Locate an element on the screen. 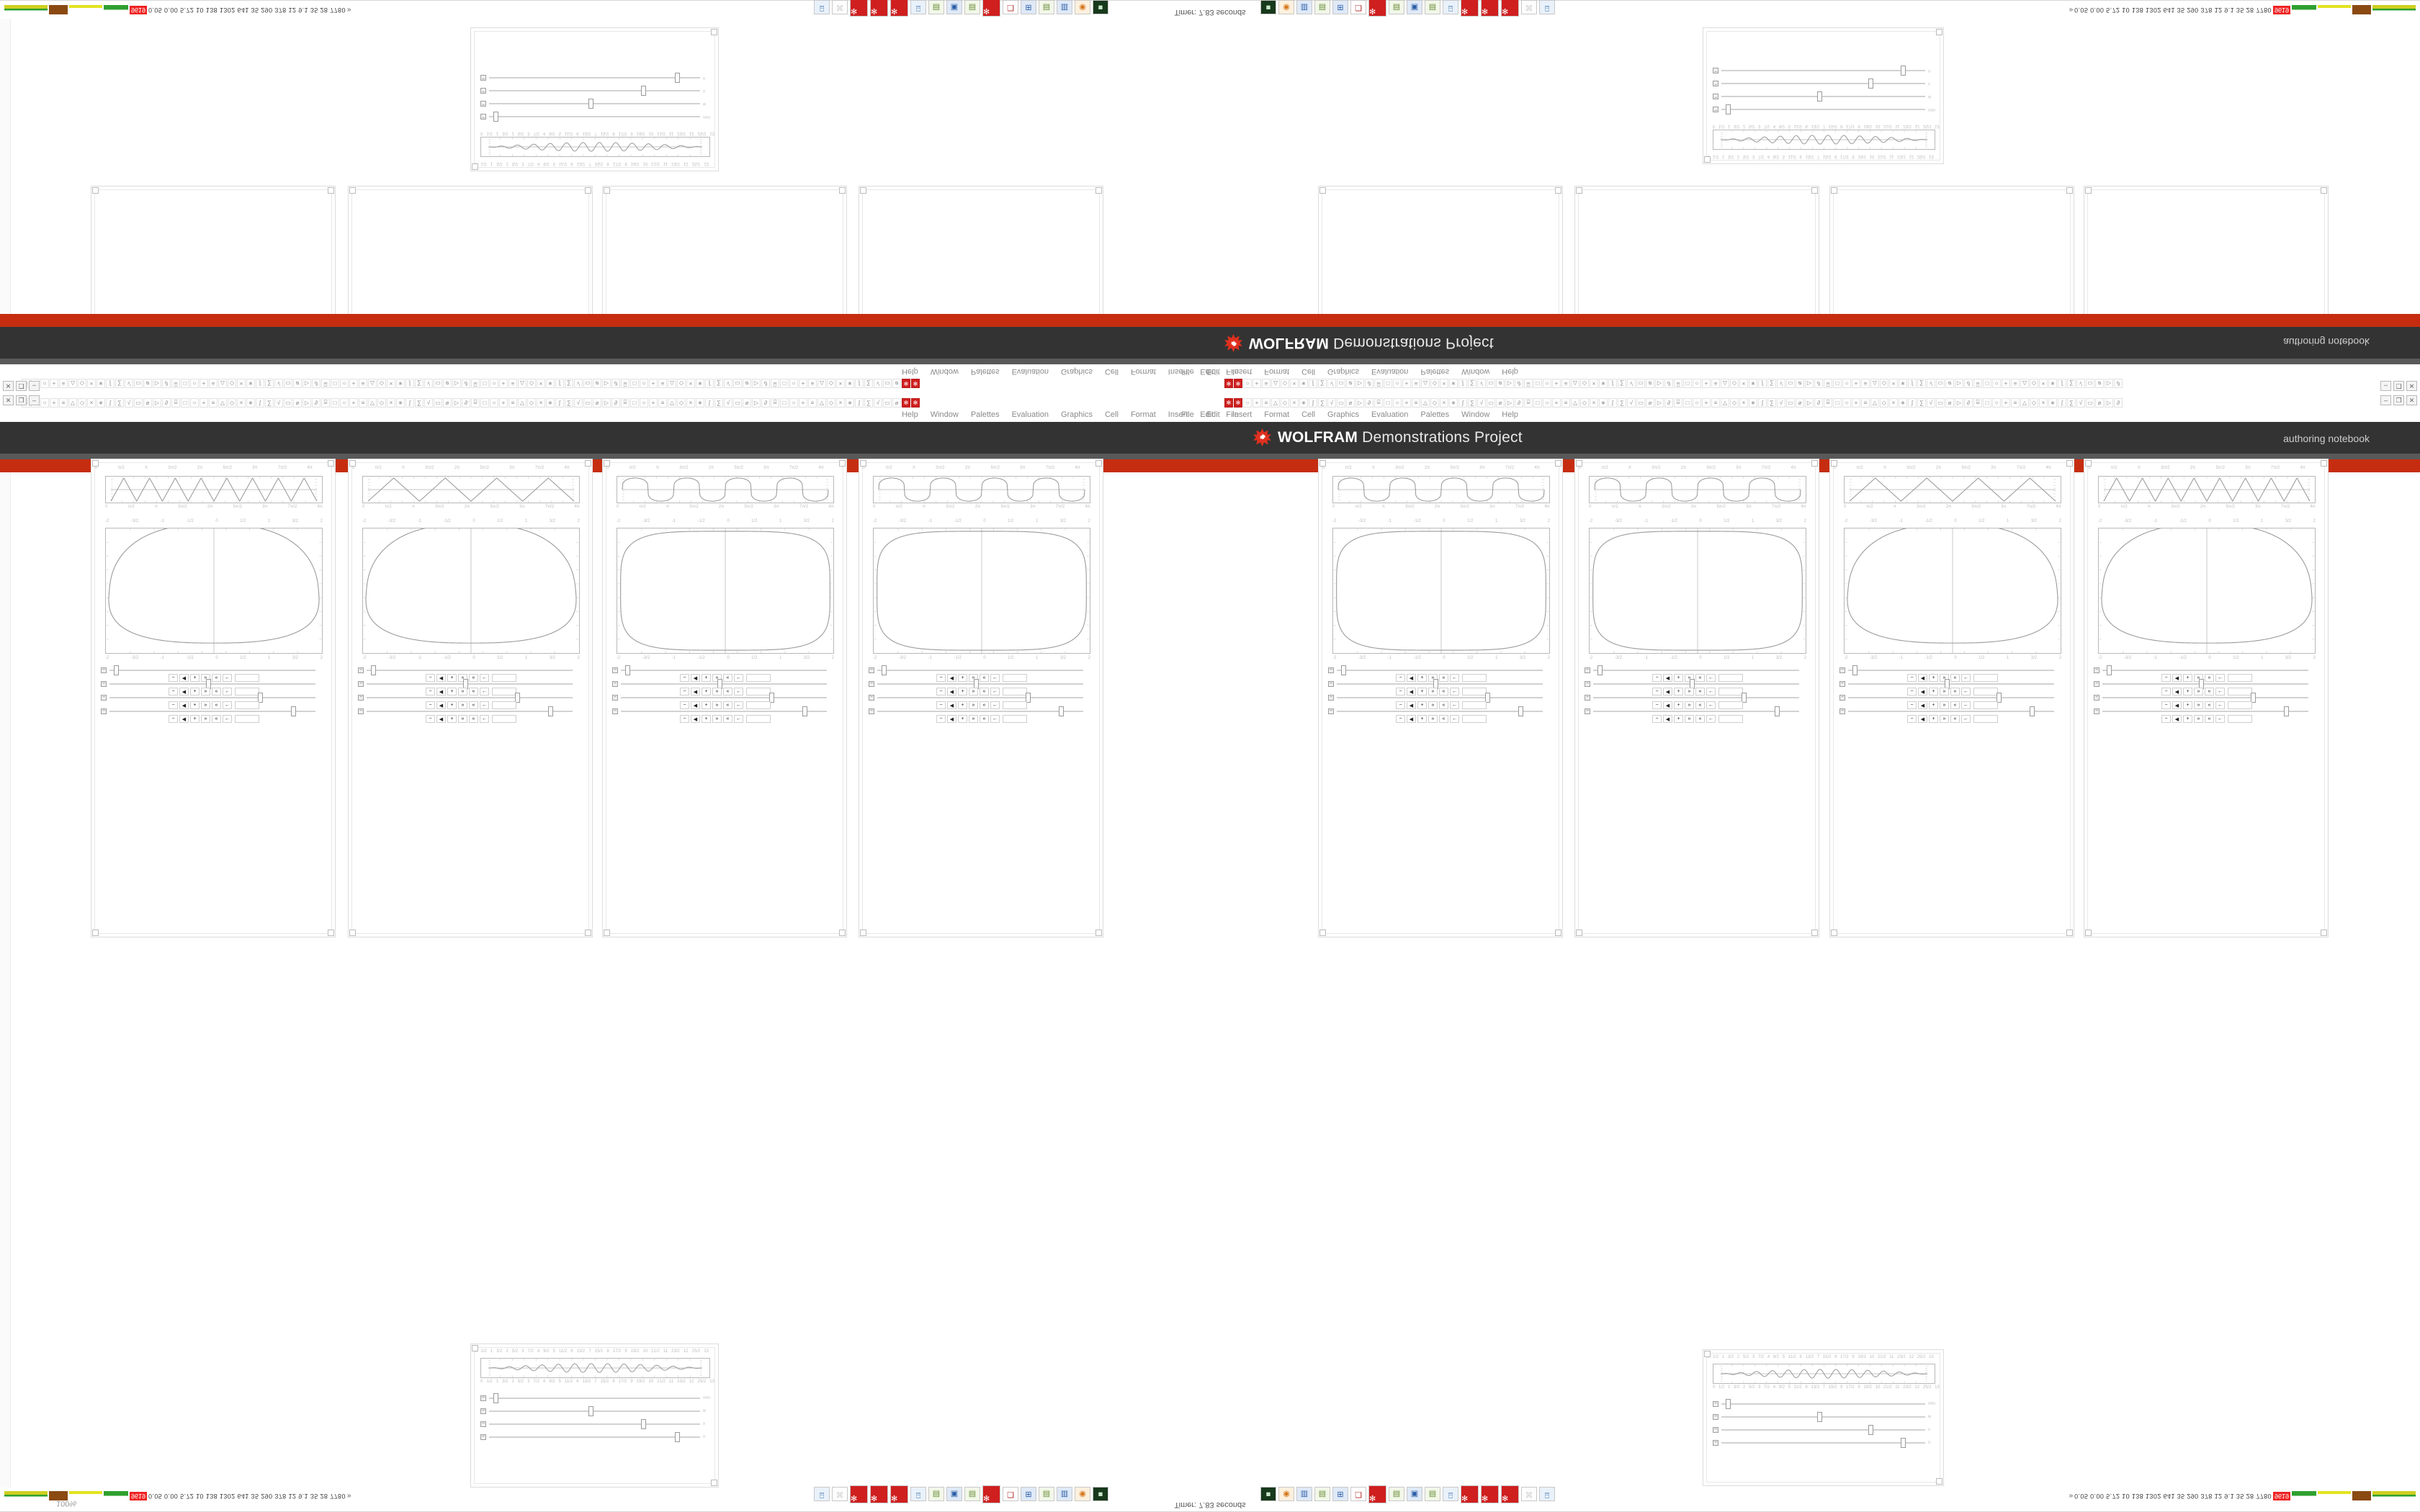 This screenshot has height=1512, width=2420. toolbar-button: ○ is located at coordinates (1846, 384).